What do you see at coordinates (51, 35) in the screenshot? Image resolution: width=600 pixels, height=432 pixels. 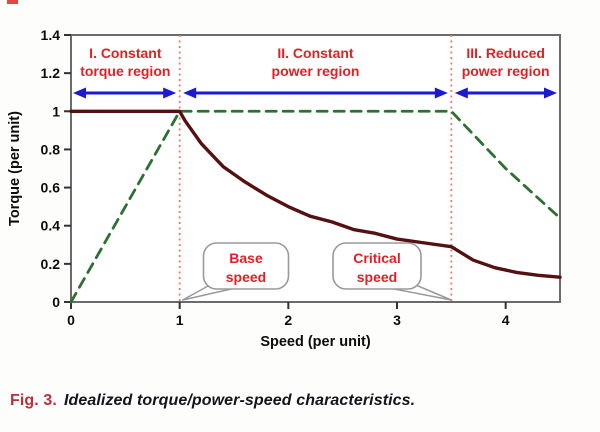 I see `y-tick-label: 1.4` at bounding box center [51, 35].